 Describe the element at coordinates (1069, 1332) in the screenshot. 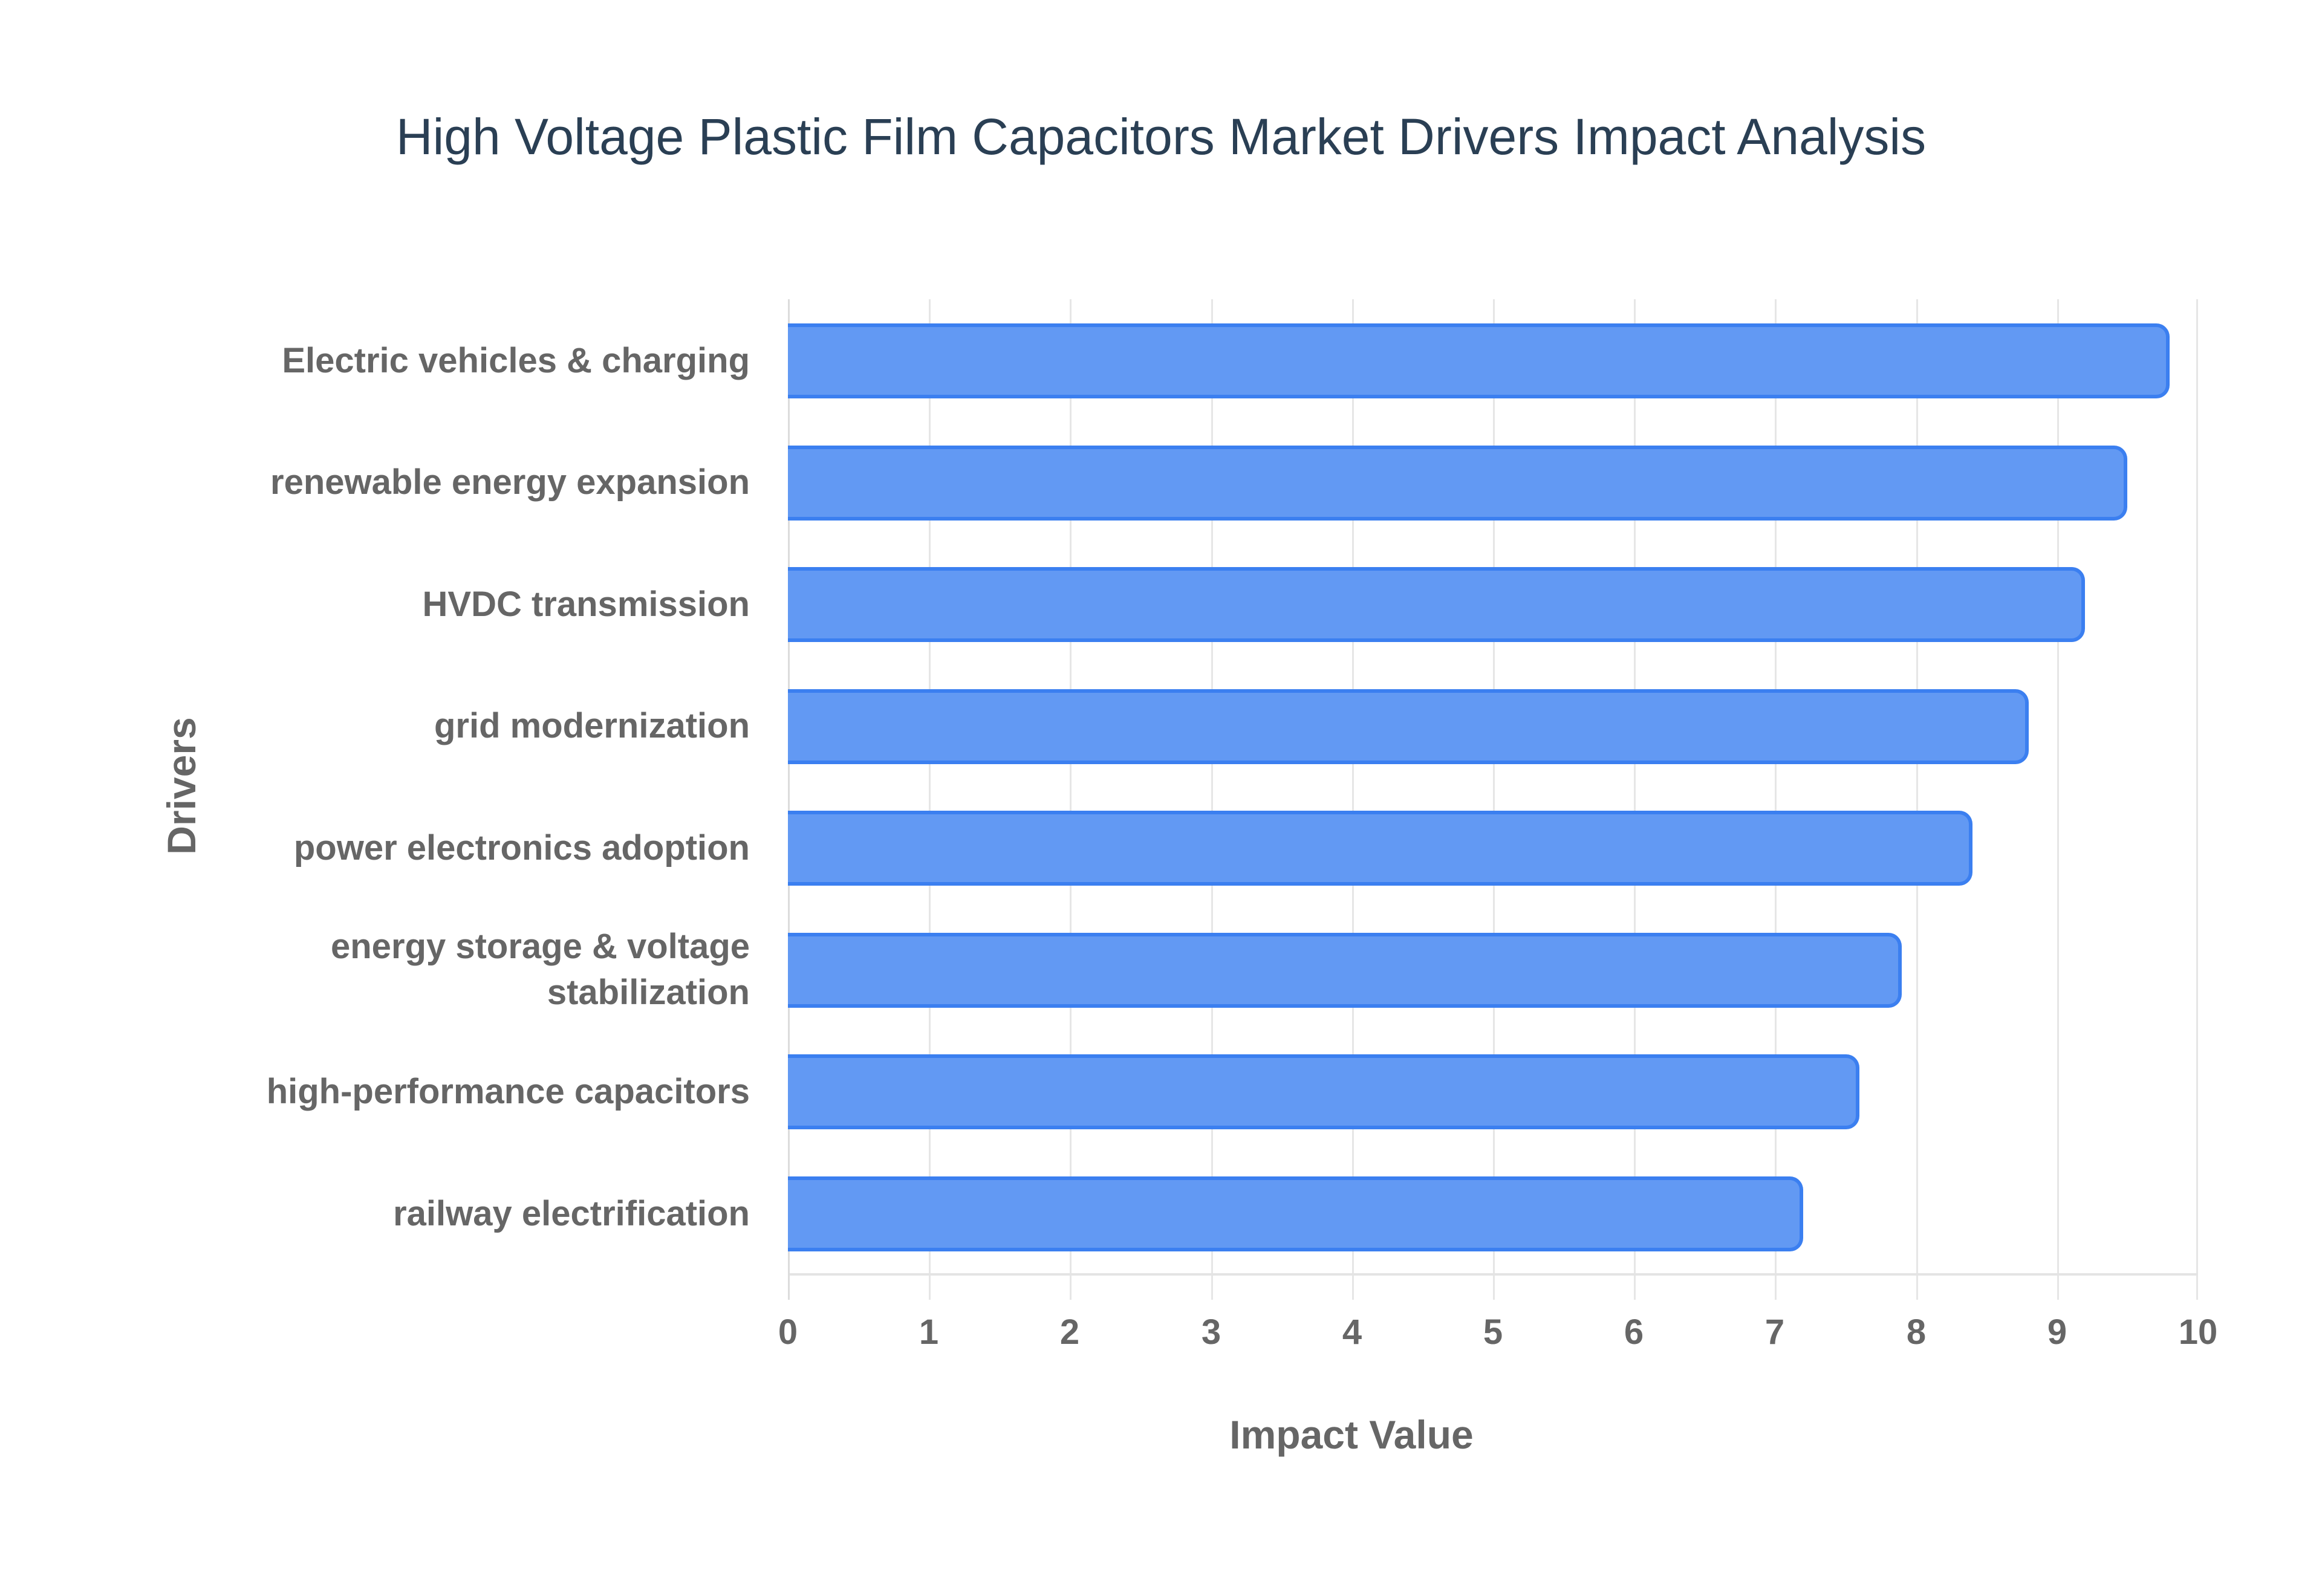

I see `x-tick-2: 2` at that location.